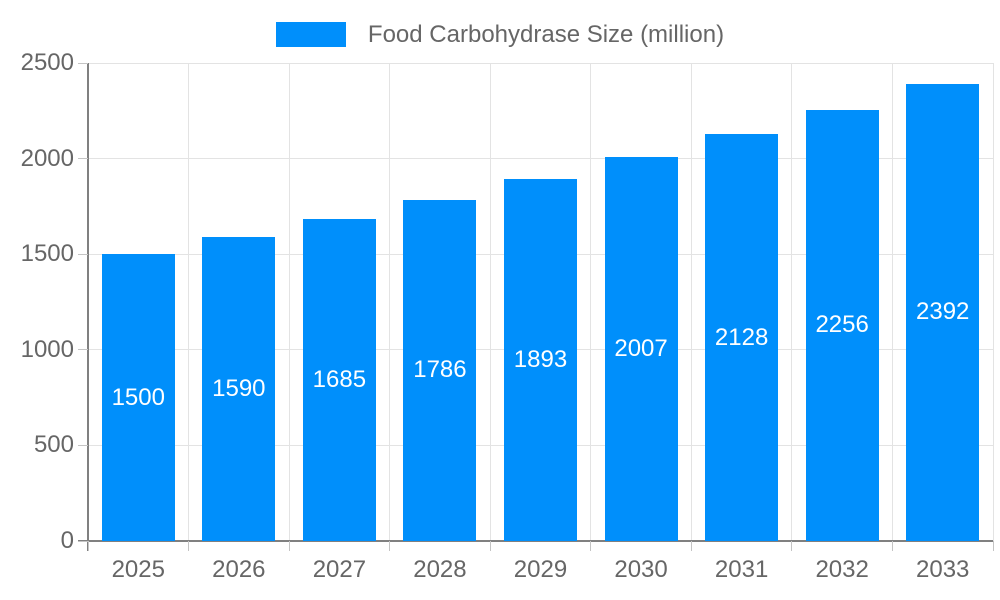 The image size is (1000, 600). What do you see at coordinates (339, 569) in the screenshot?
I see `x-axis-tick-label: 2027` at bounding box center [339, 569].